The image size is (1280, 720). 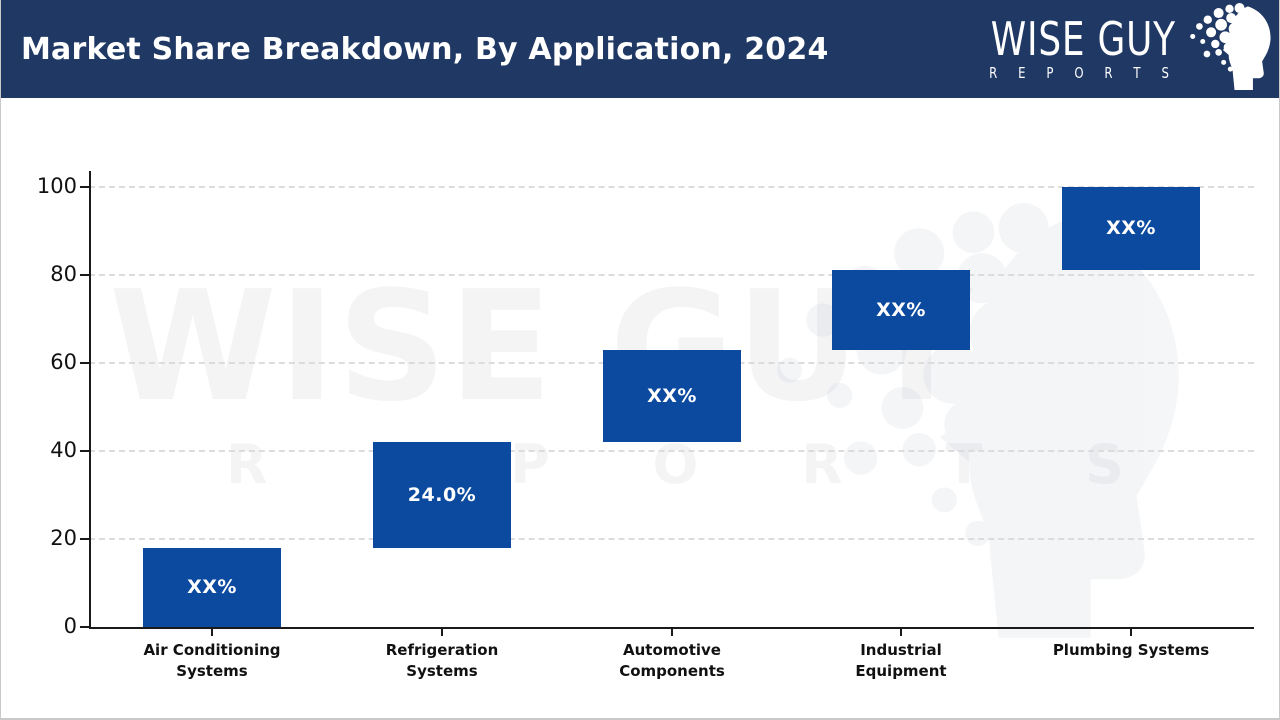 What do you see at coordinates (212, 650) in the screenshot?
I see `category-label-line: Air Conditioning` at bounding box center [212, 650].